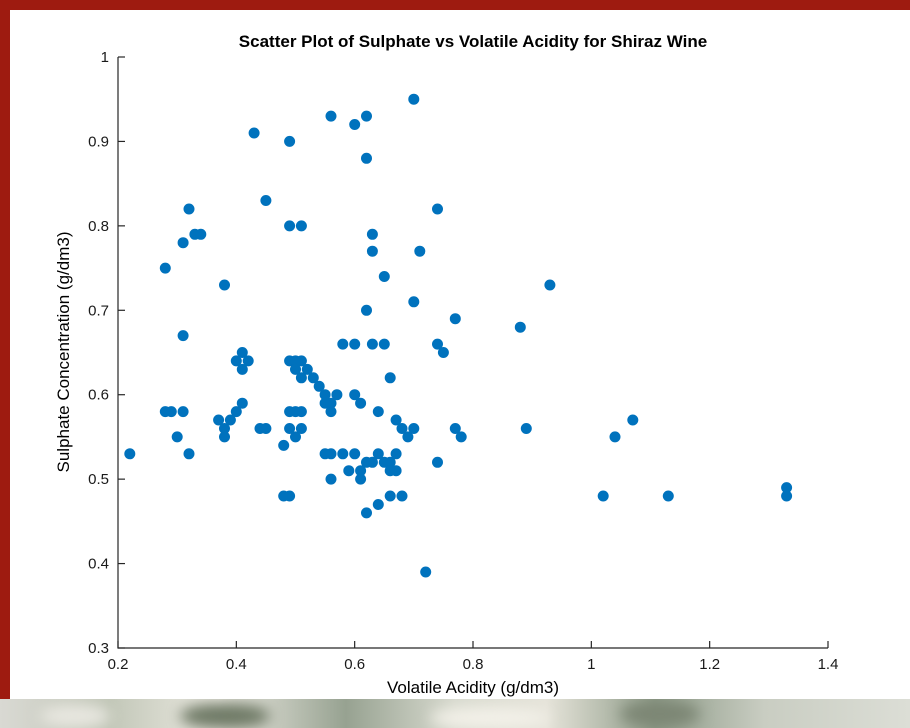 This screenshot has width=910, height=728. I want to click on x-axis-label: Volatile Acidity (g/dm3), so click(473, 687).